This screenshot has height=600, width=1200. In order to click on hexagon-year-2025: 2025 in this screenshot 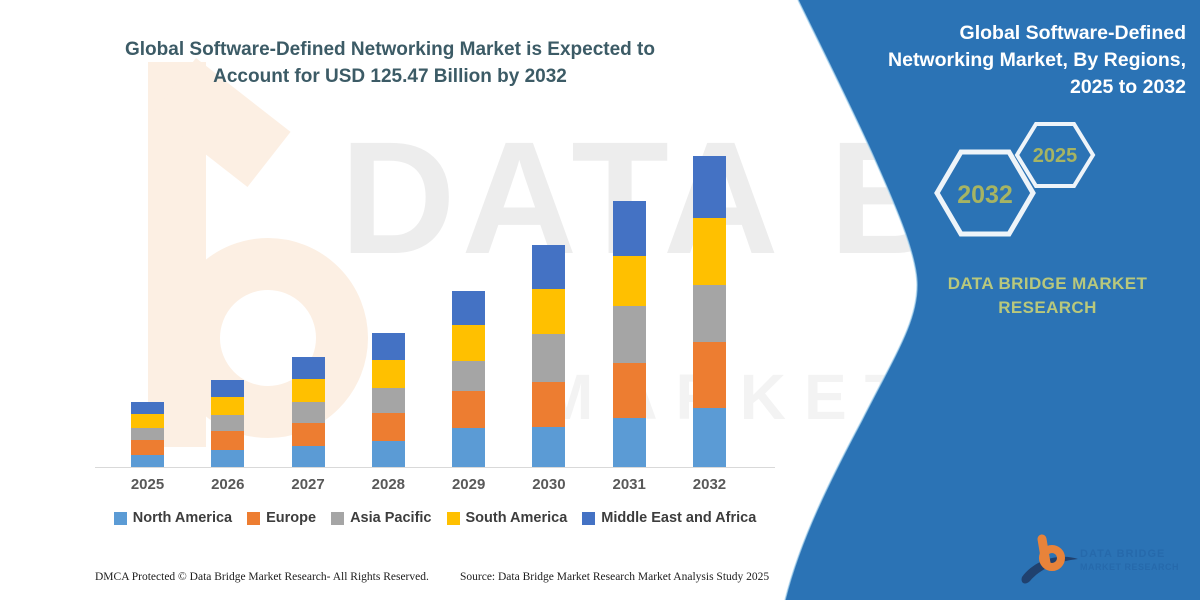, I will do `click(1055, 156)`.